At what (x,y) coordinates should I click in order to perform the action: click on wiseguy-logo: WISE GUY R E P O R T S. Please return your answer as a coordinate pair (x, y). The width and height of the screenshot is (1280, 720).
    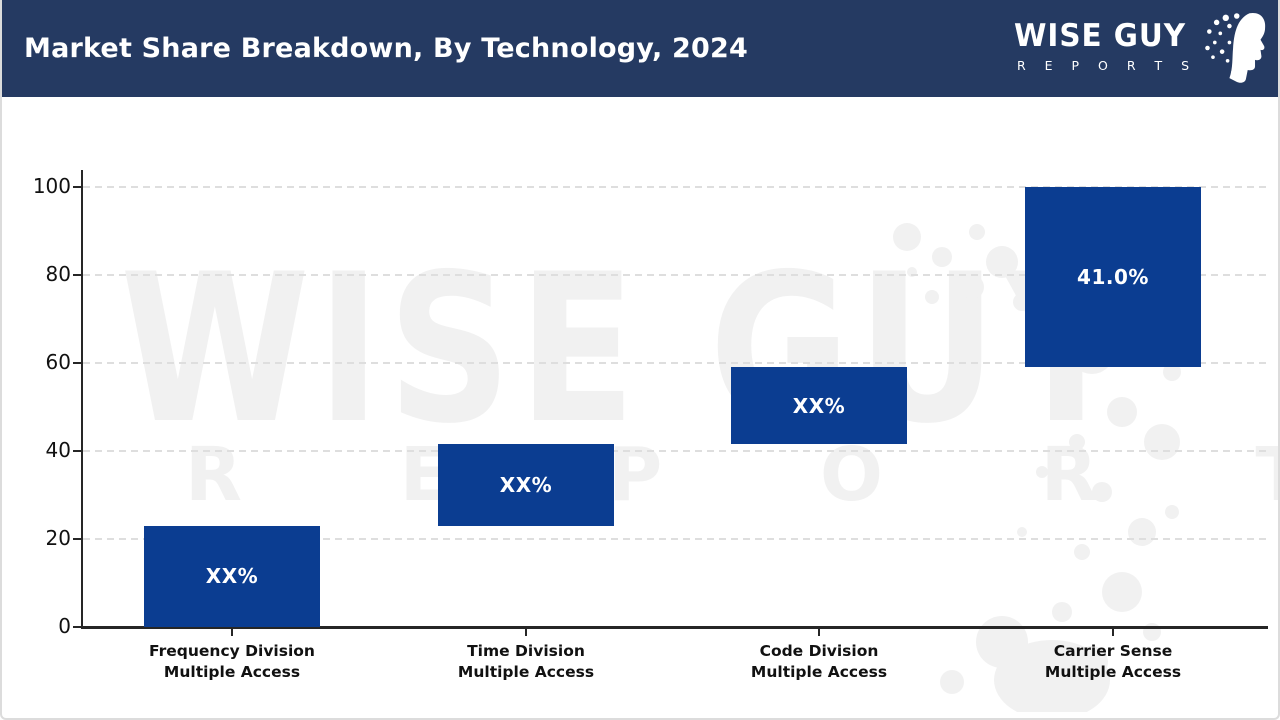
    Looking at the image, I should click on (1140, 49).